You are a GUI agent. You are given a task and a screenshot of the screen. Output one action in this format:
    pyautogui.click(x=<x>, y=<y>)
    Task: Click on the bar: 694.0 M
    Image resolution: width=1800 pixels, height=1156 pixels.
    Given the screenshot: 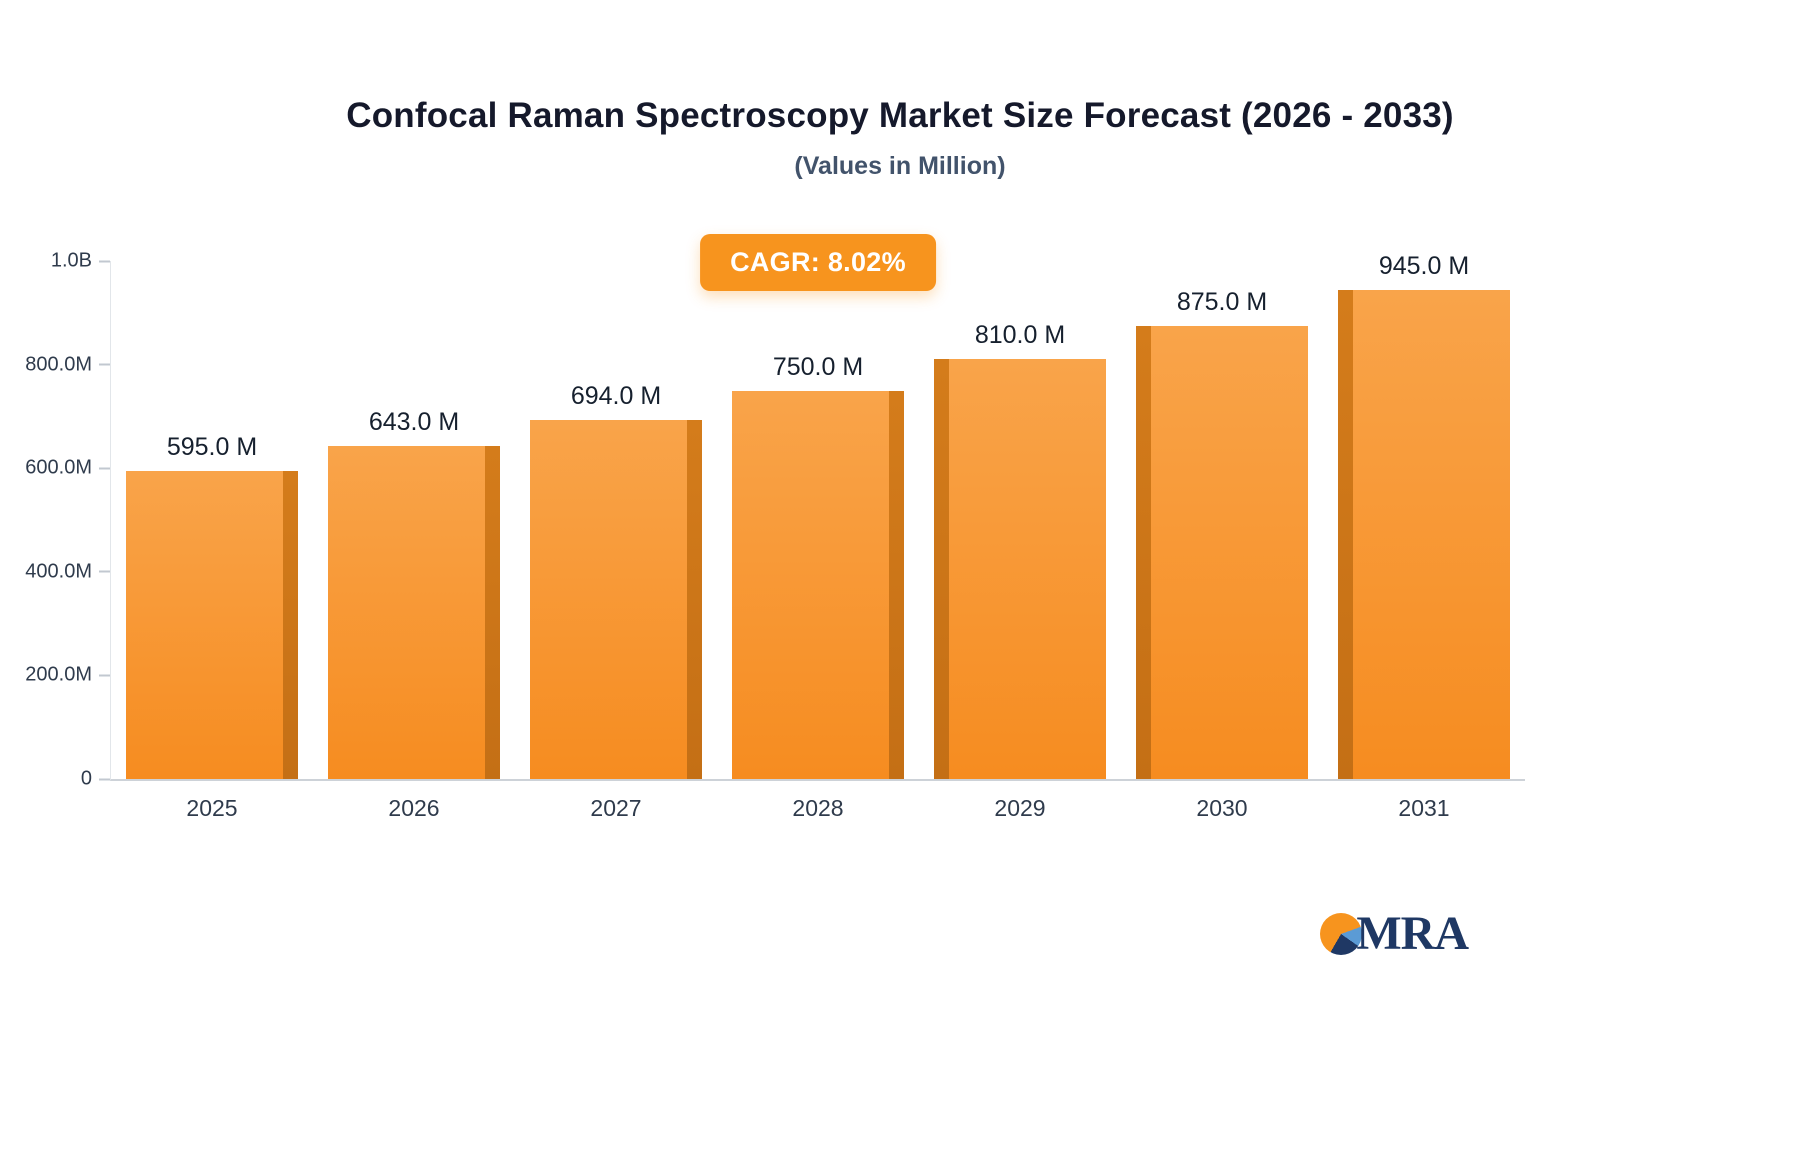 What is the action you would take?
    pyautogui.click(x=616, y=580)
    